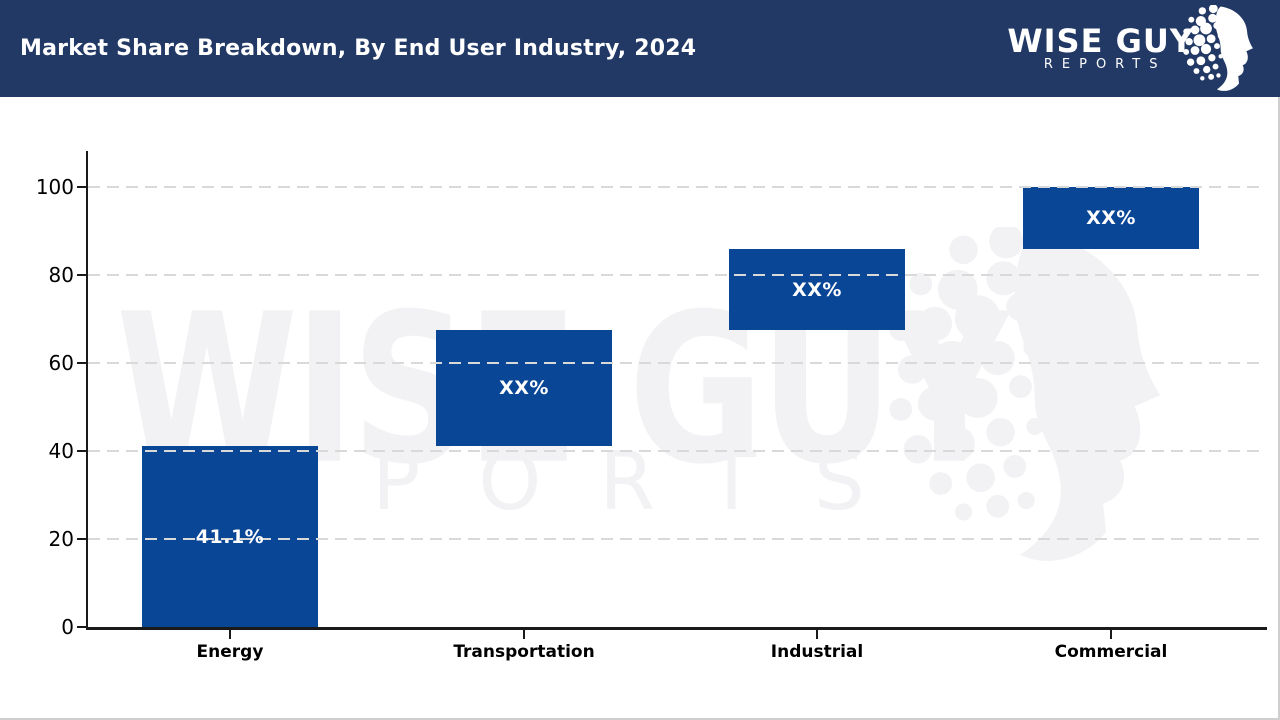 This screenshot has width=1280, height=720. Describe the element at coordinates (61, 363) in the screenshot. I see `y-tick-label: 60` at that location.